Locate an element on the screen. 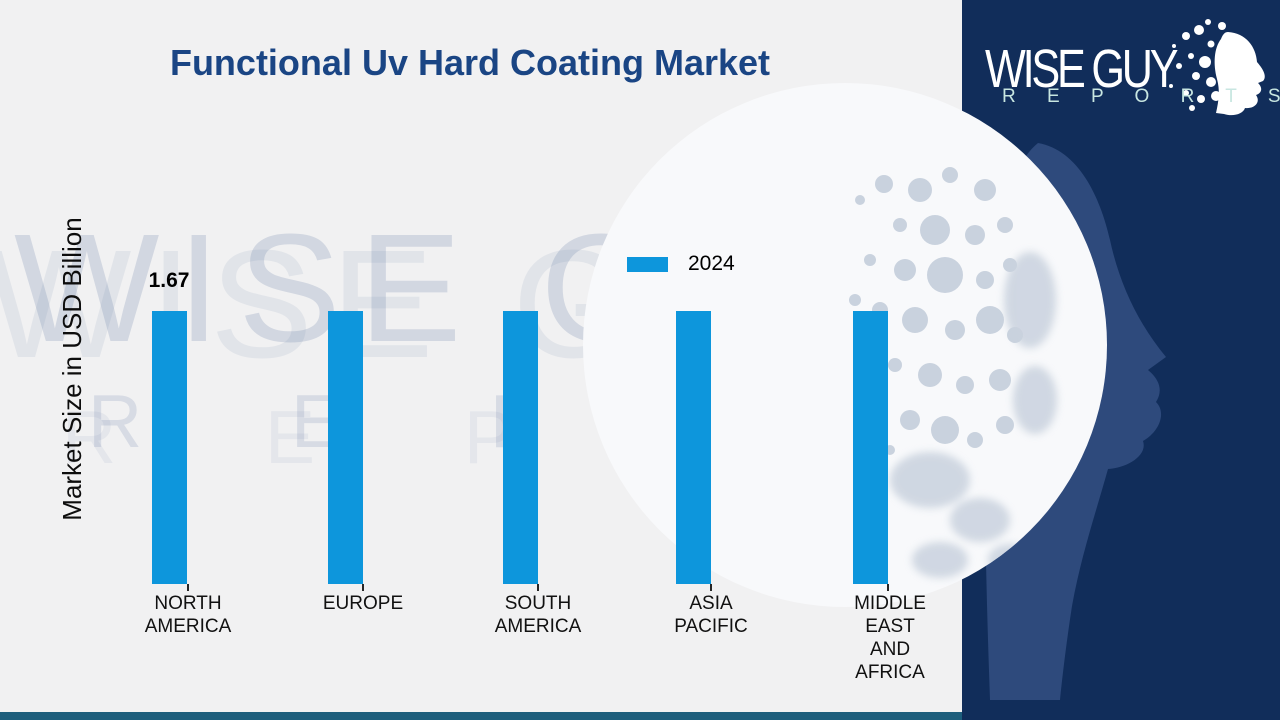  bar-asia-pacific is located at coordinates (693, 447).